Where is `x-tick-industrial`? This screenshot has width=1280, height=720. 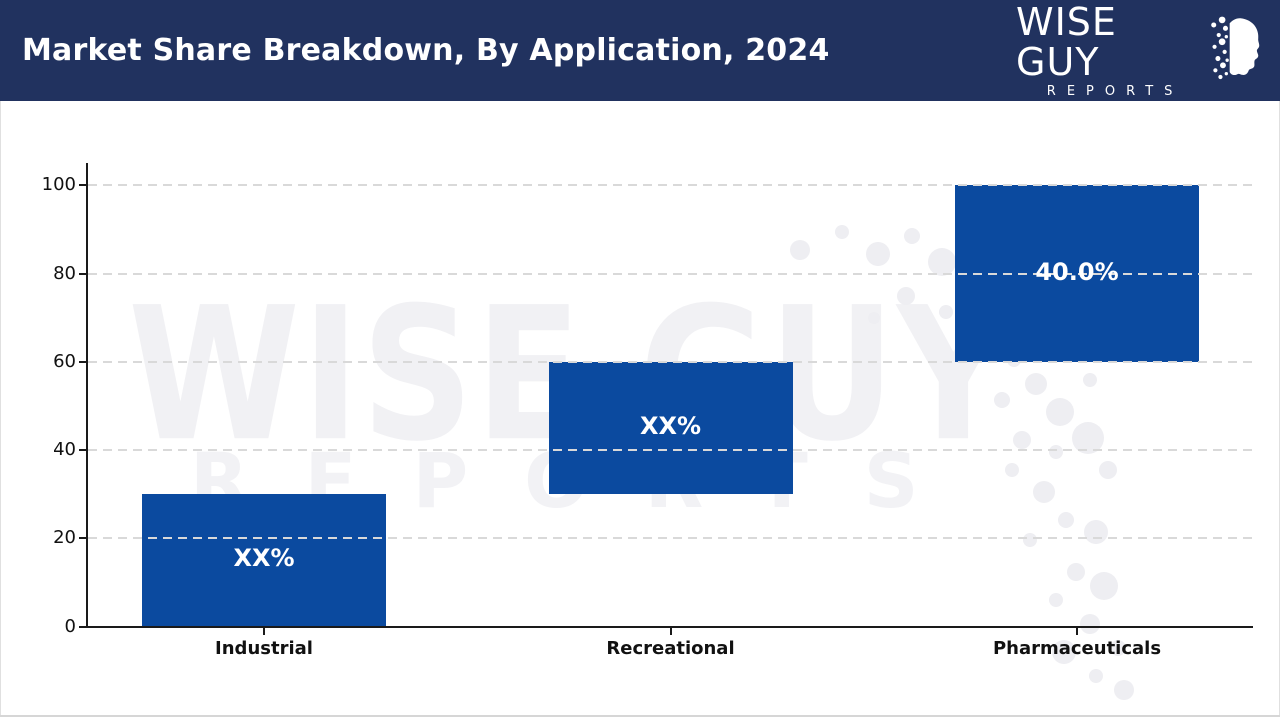 x-tick-industrial is located at coordinates (264, 631).